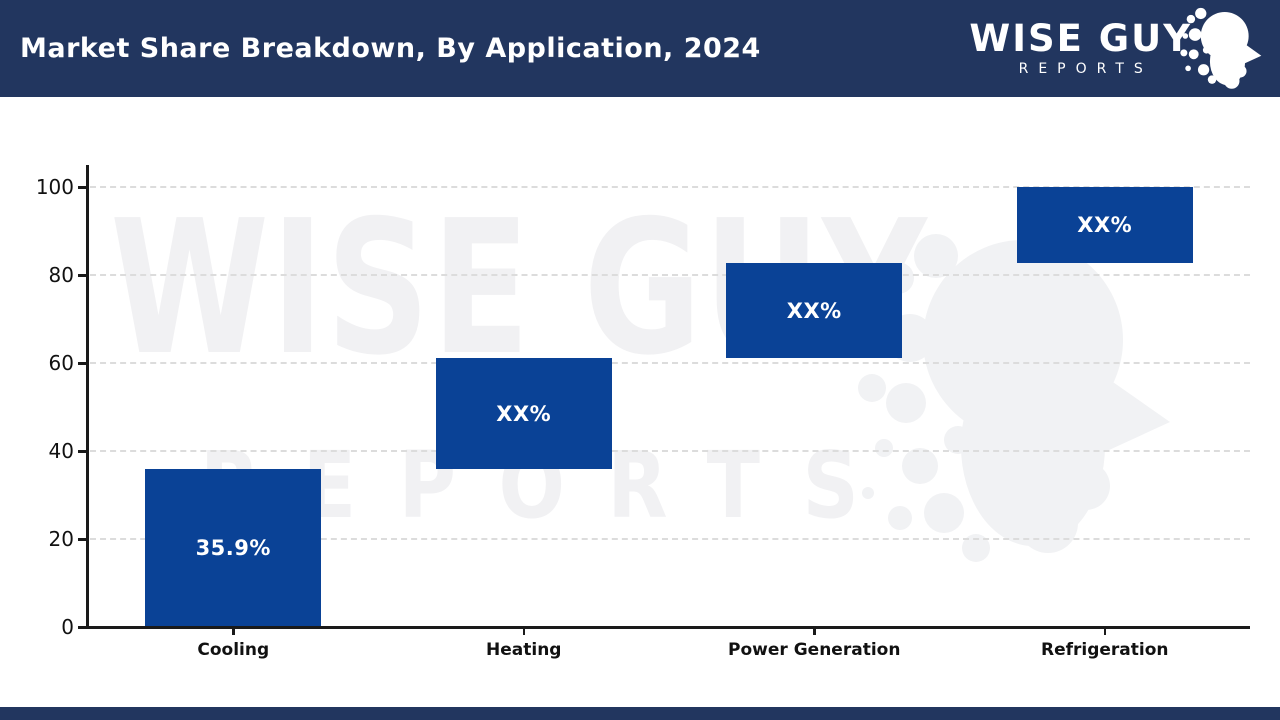  What do you see at coordinates (668, 627) in the screenshot?
I see `x-axis-line` at bounding box center [668, 627].